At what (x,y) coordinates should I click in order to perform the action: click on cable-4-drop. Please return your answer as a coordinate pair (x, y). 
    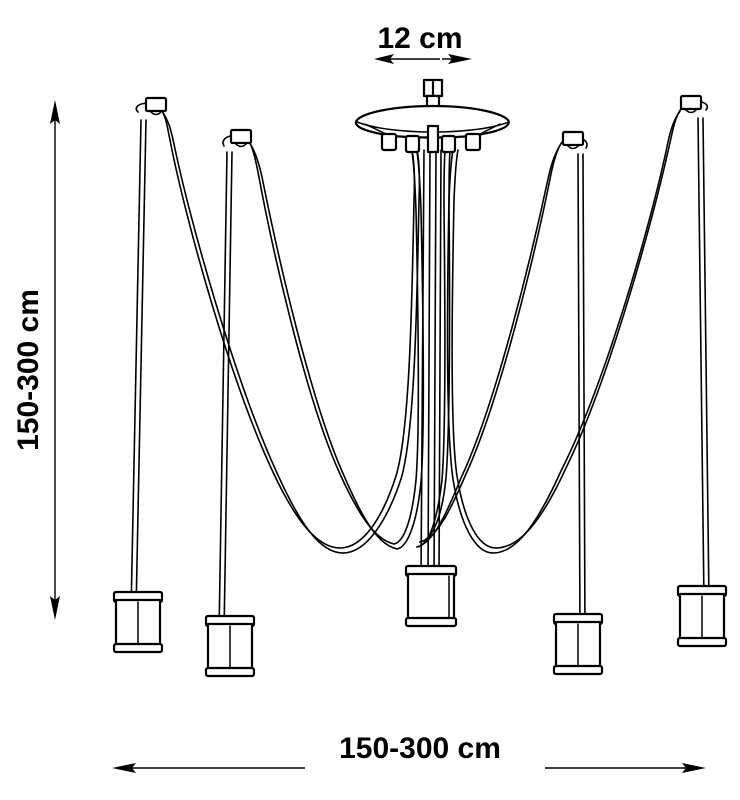
    Looking at the image, I should click on (435, 364).